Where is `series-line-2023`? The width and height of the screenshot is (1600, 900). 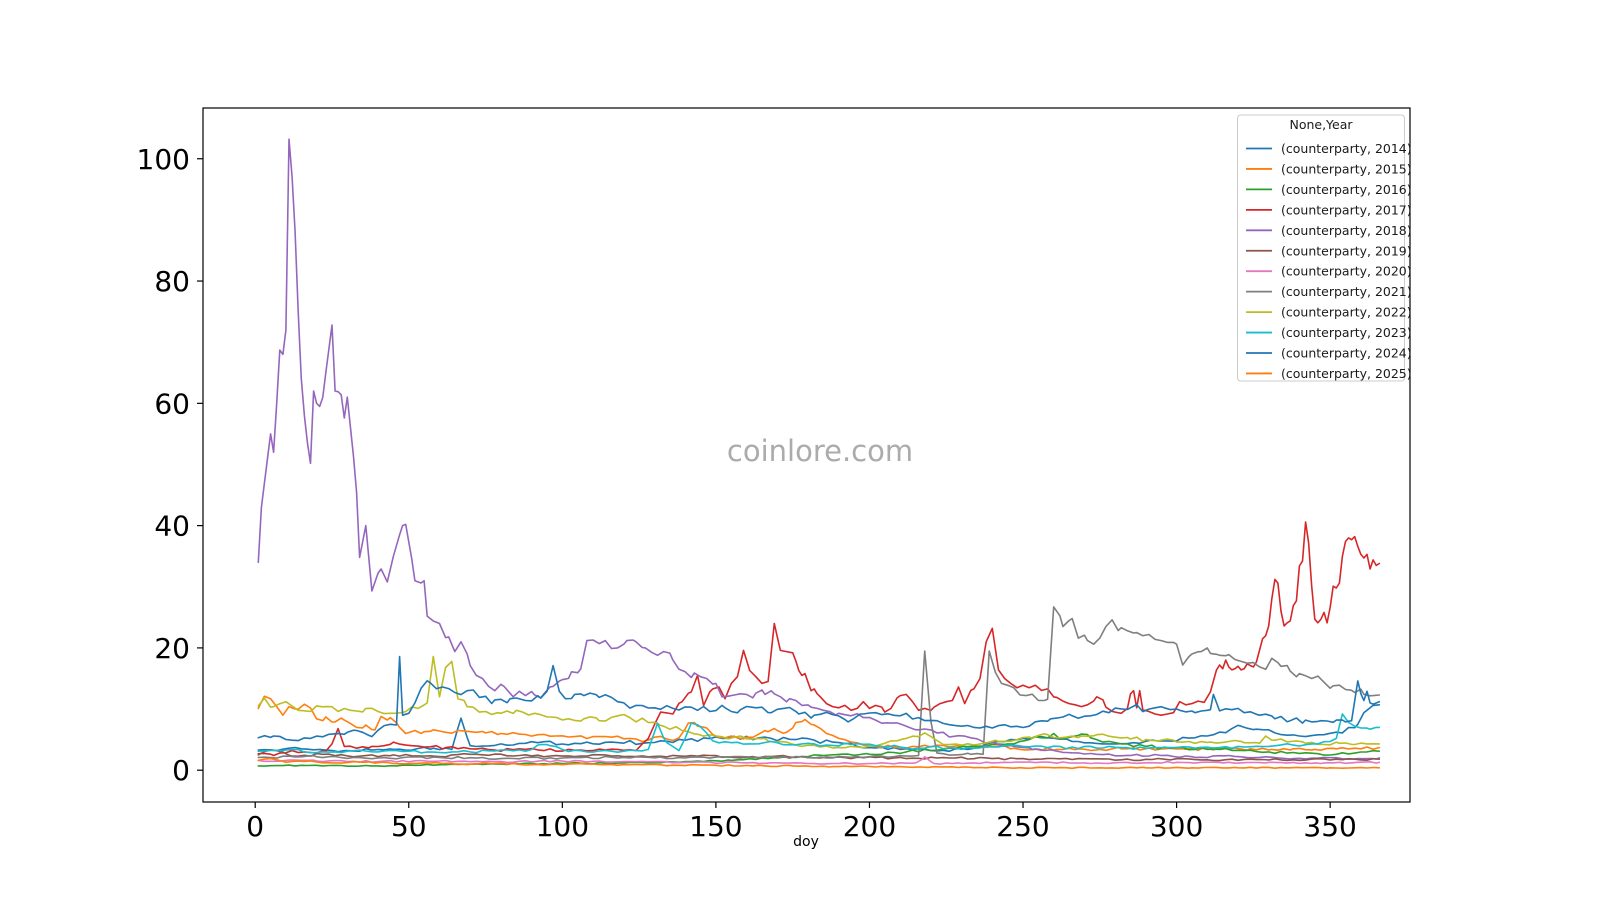
series-line-2023 is located at coordinates (819, 733).